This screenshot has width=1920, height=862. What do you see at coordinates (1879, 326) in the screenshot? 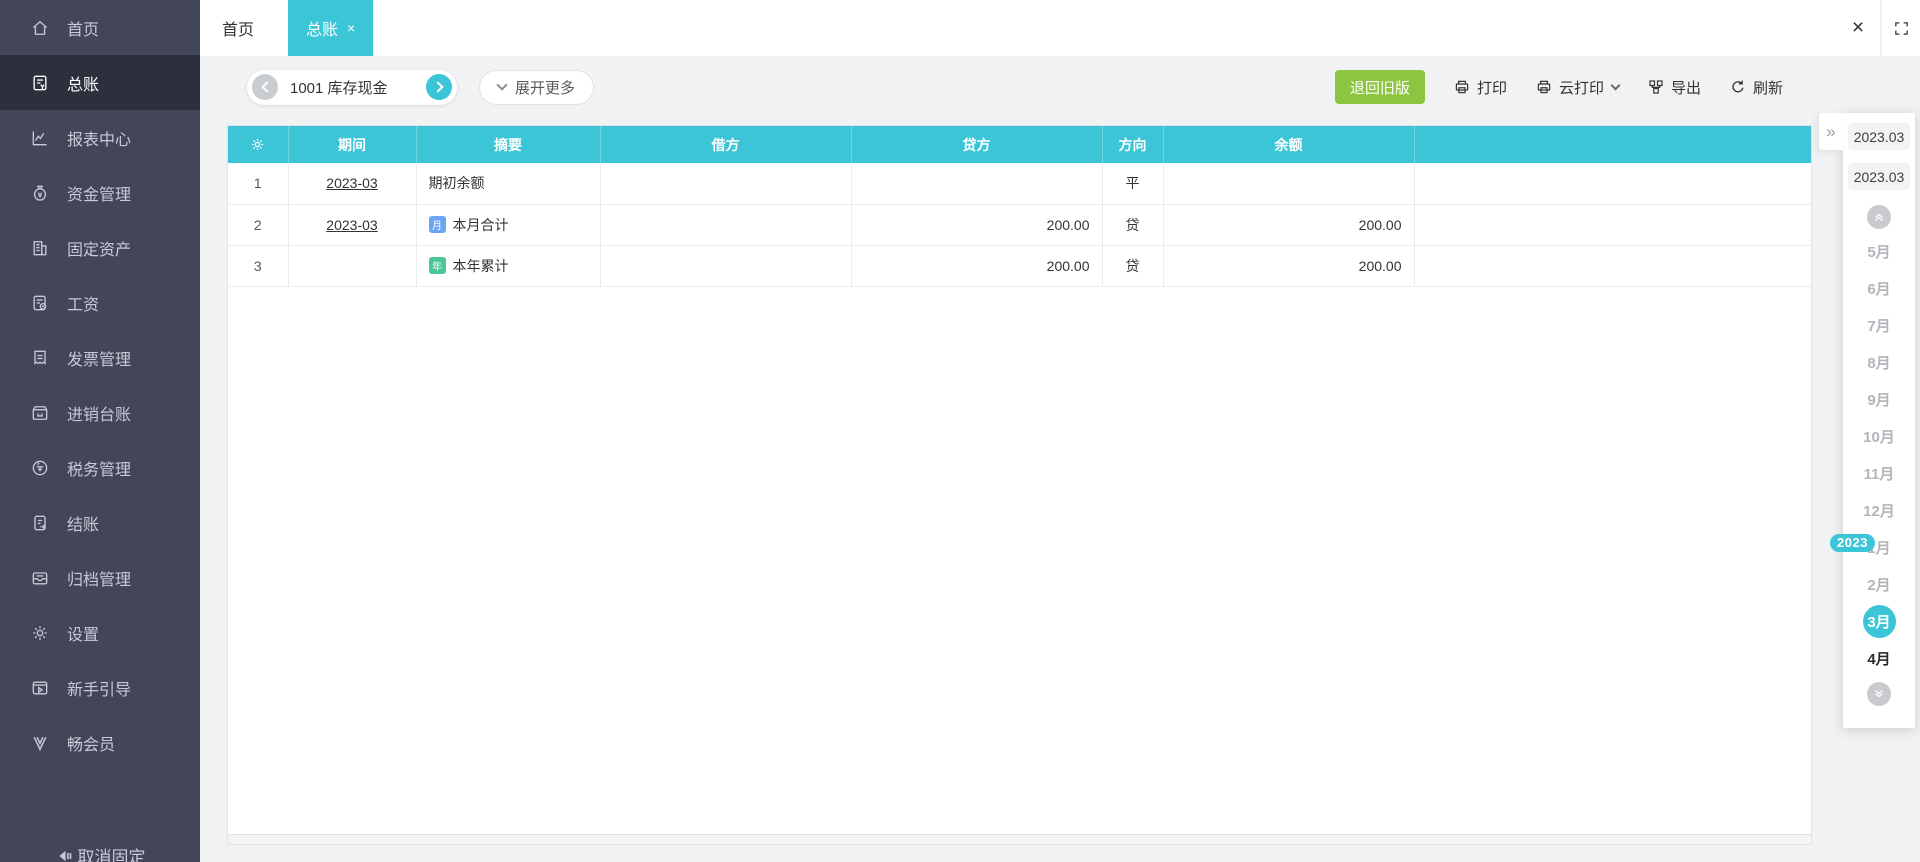
I see `month-item: 7月` at bounding box center [1879, 326].